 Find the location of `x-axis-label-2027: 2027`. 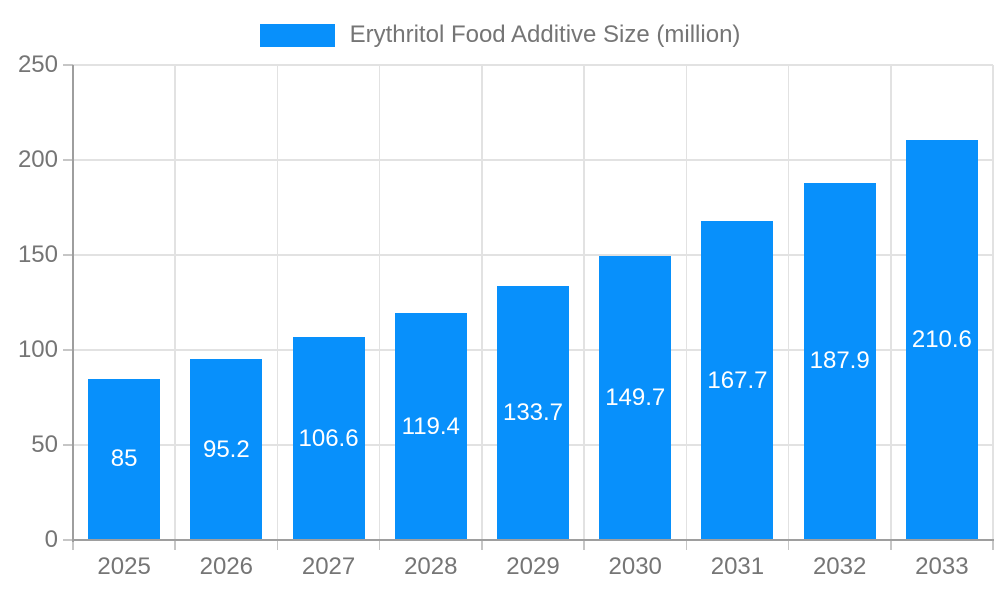

x-axis-label-2027: 2027 is located at coordinates (328, 566).